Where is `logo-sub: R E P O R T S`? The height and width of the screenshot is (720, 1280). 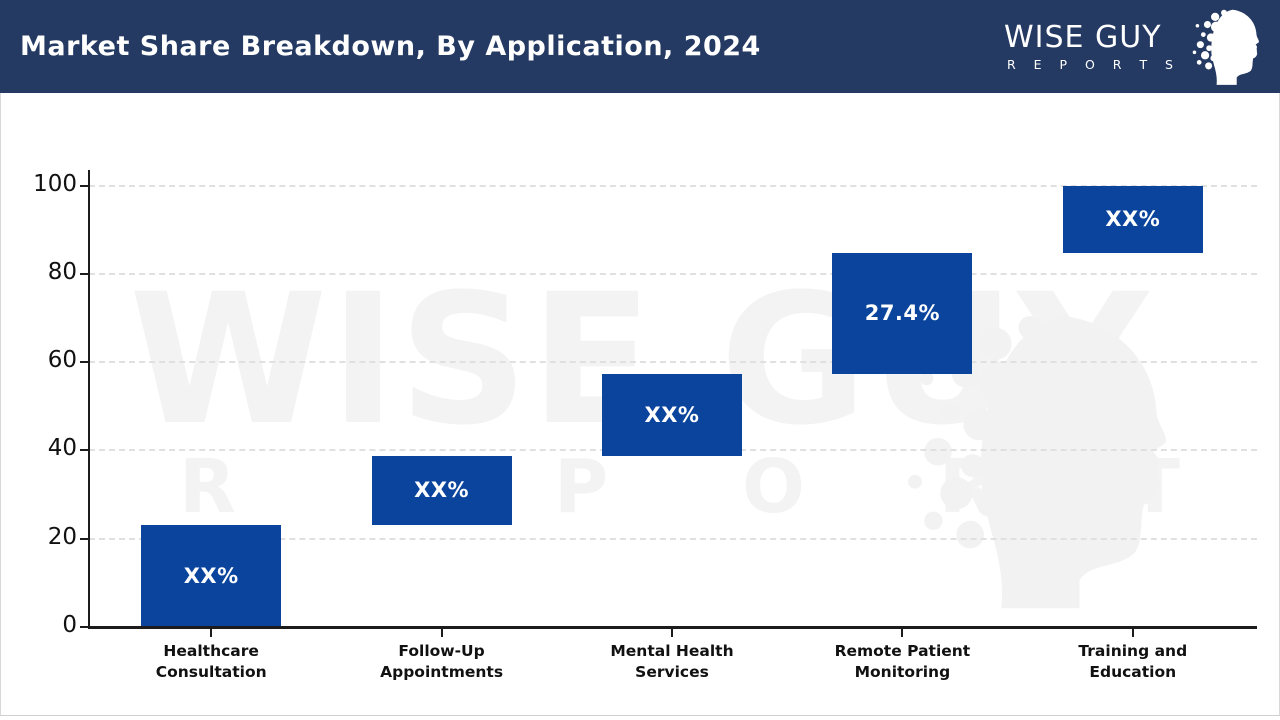 logo-sub: R E P O R T S is located at coordinates (1093, 64).